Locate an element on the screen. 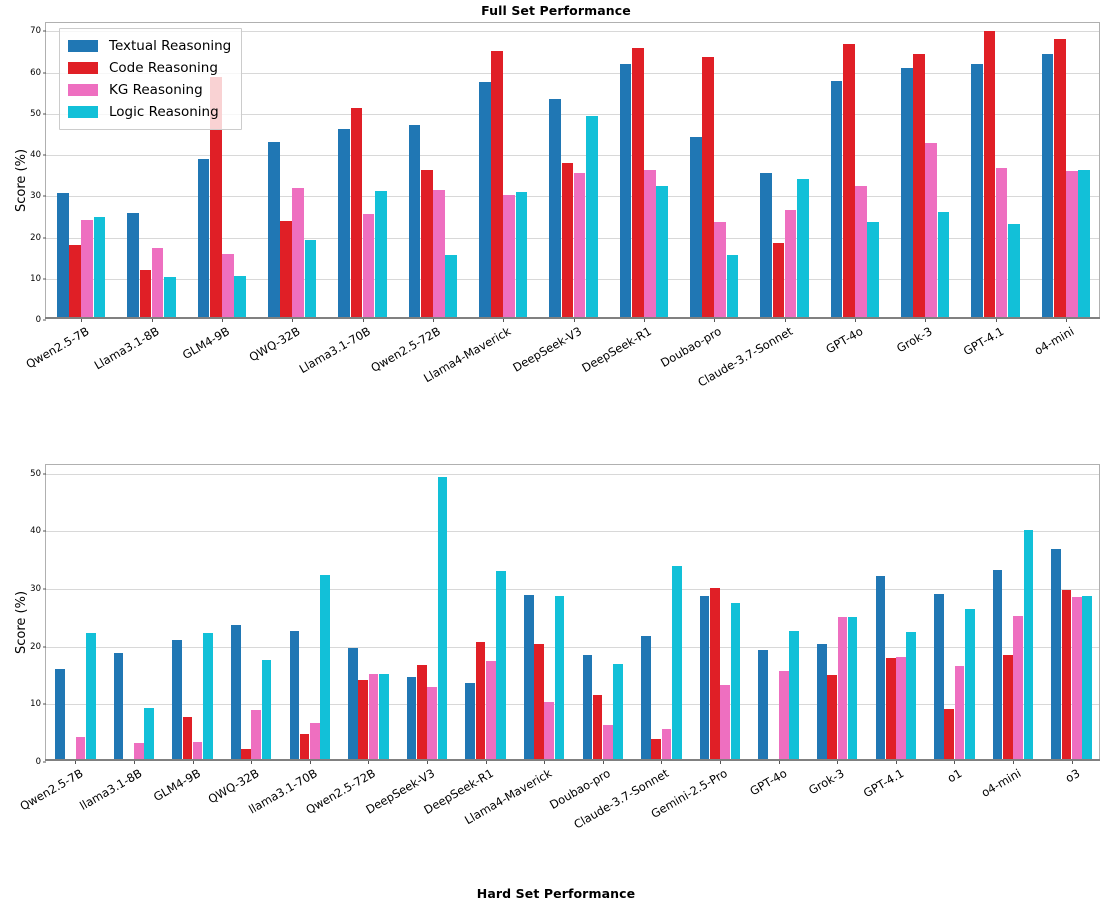 This screenshot has height=901, width=1112. legend-label: Code Reasoning is located at coordinates (163, 68).